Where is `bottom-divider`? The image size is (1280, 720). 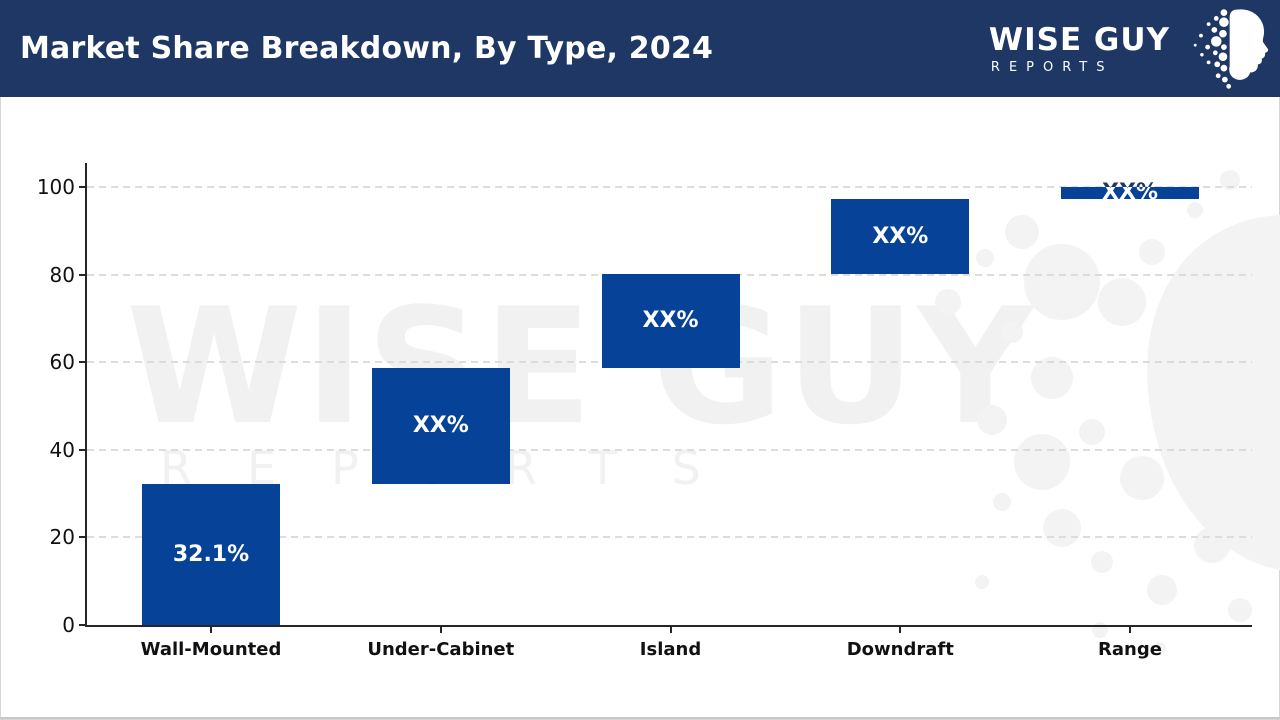 bottom-divider is located at coordinates (640, 718).